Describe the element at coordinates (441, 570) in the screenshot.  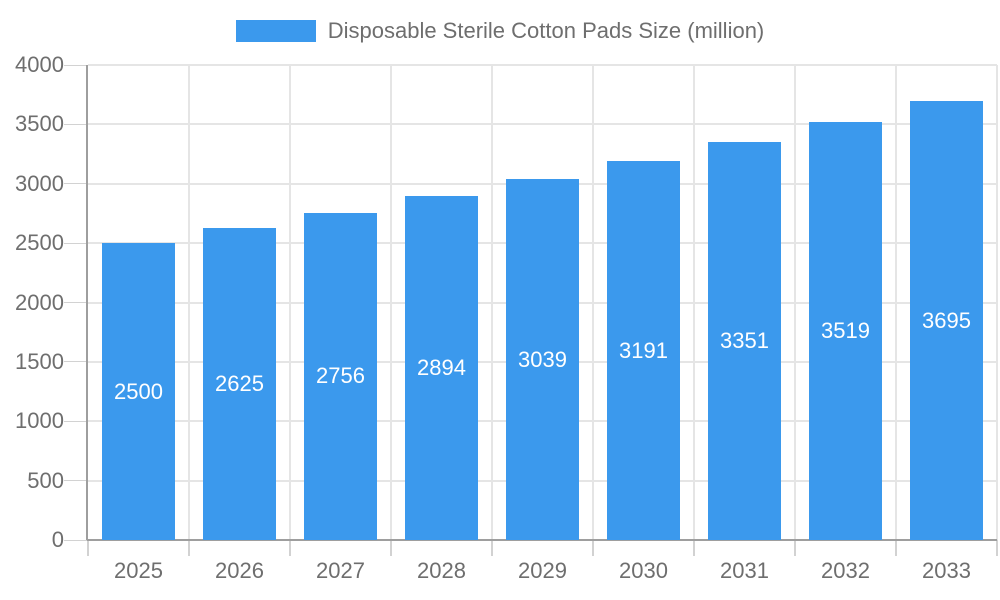
I see `x-axis-tick-label: 2028` at that location.